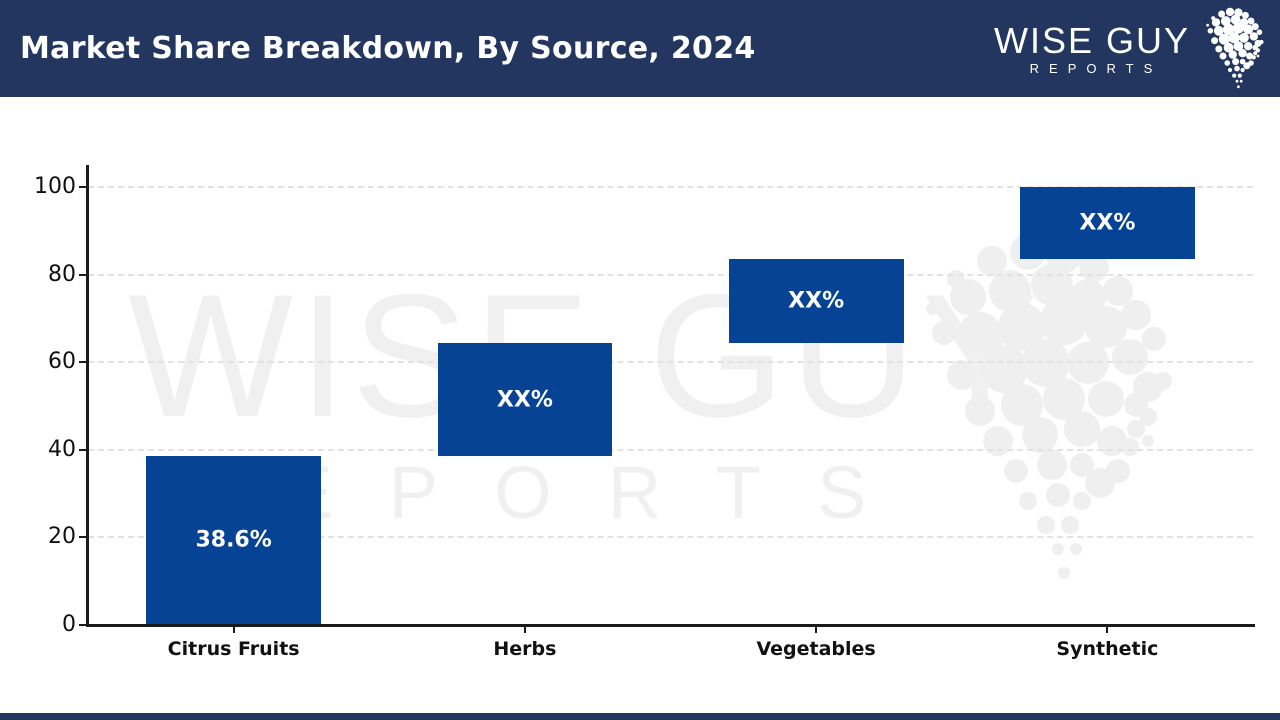 Image resolution: width=1280 pixels, height=720 pixels. I want to click on bar-herbs, so click(525, 399).